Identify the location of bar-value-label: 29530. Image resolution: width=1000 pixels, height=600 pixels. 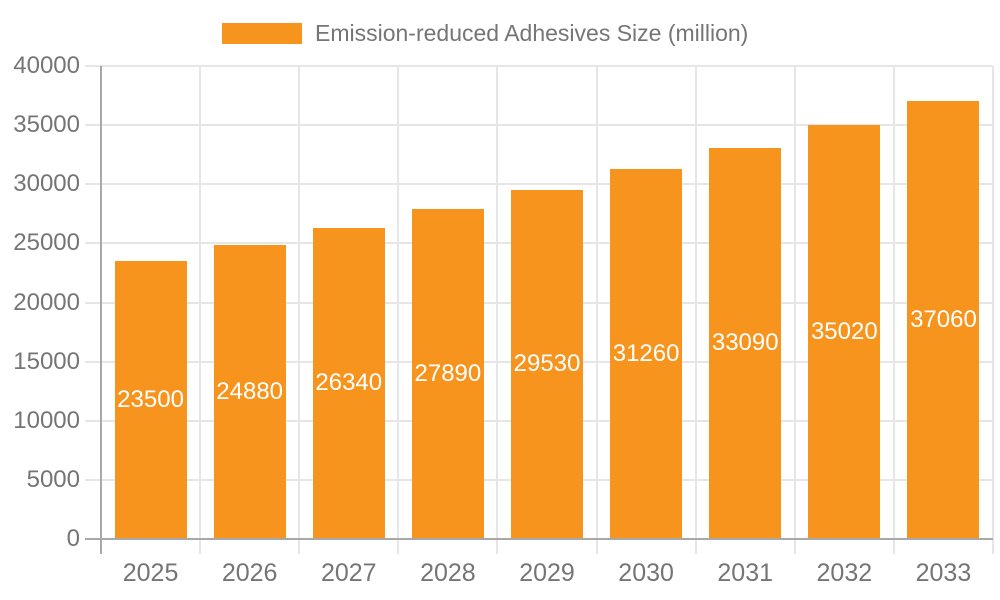
(547, 364).